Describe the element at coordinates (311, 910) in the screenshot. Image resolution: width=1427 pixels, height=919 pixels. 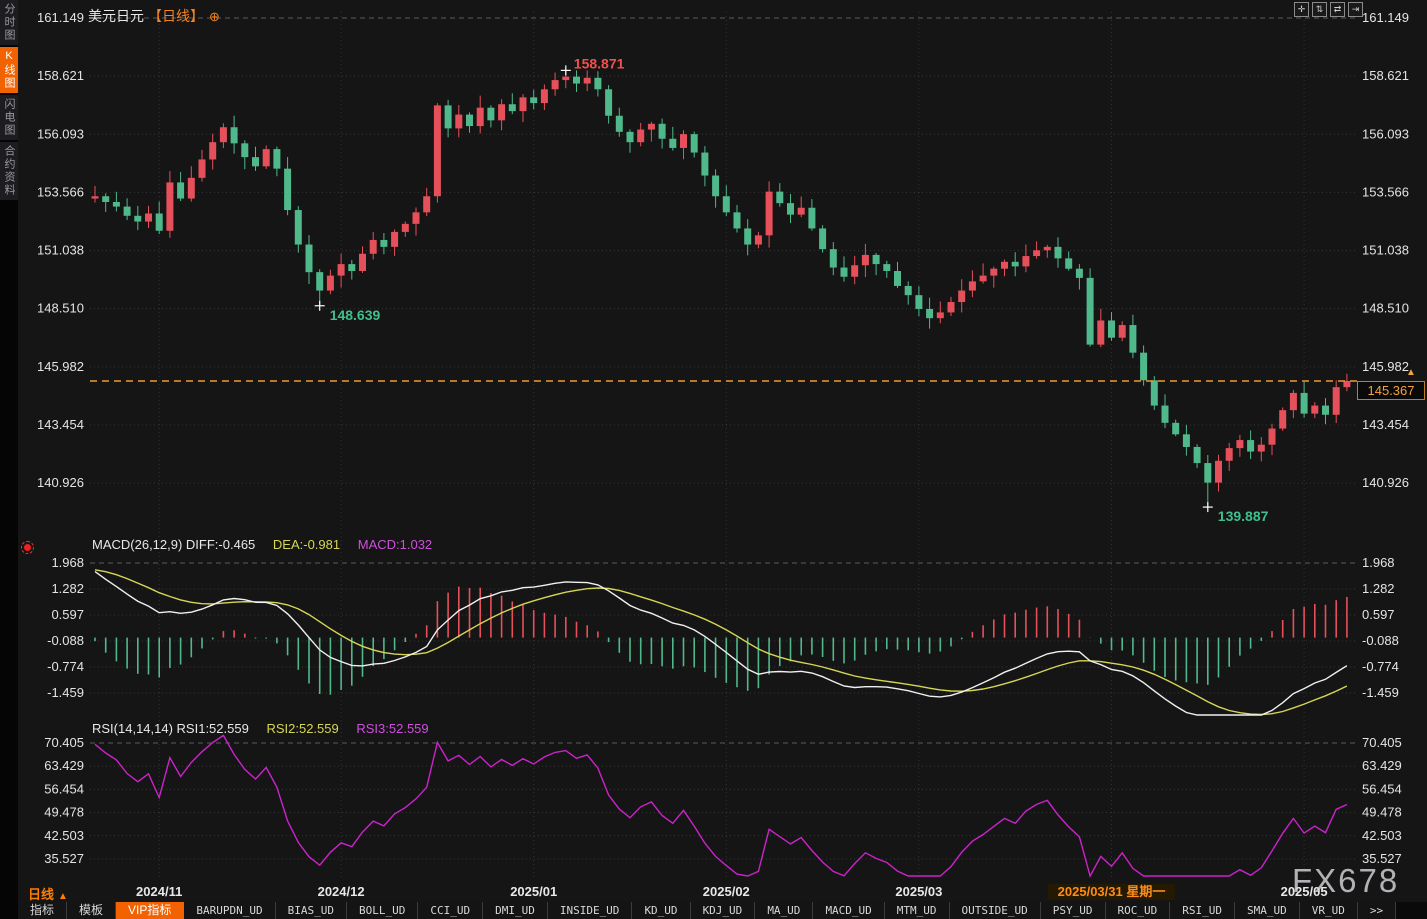
I see `indicator-tab-BIAS_UD: BIAS_UD` at that location.